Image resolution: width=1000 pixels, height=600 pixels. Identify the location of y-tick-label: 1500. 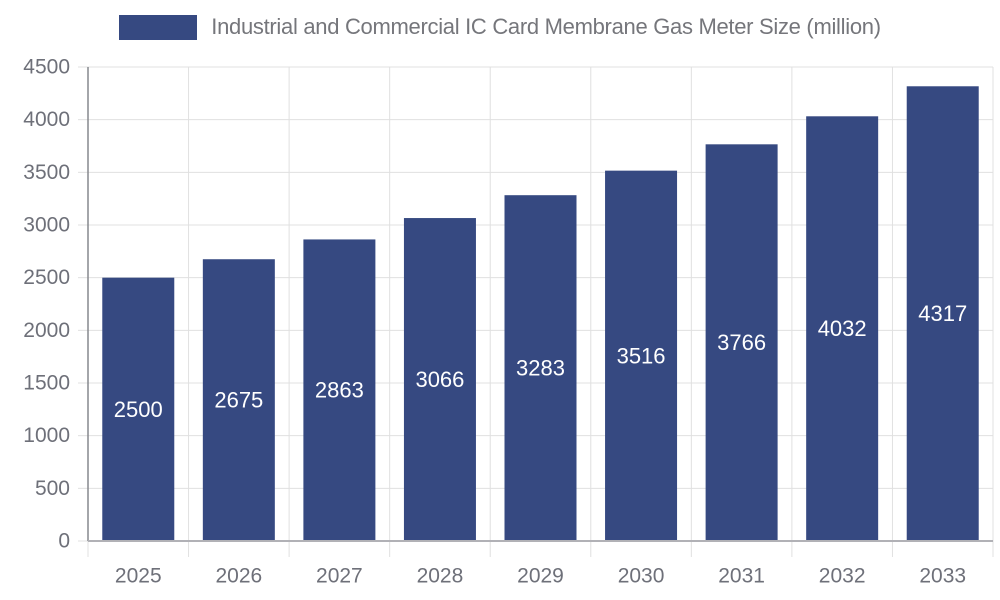
(46, 383).